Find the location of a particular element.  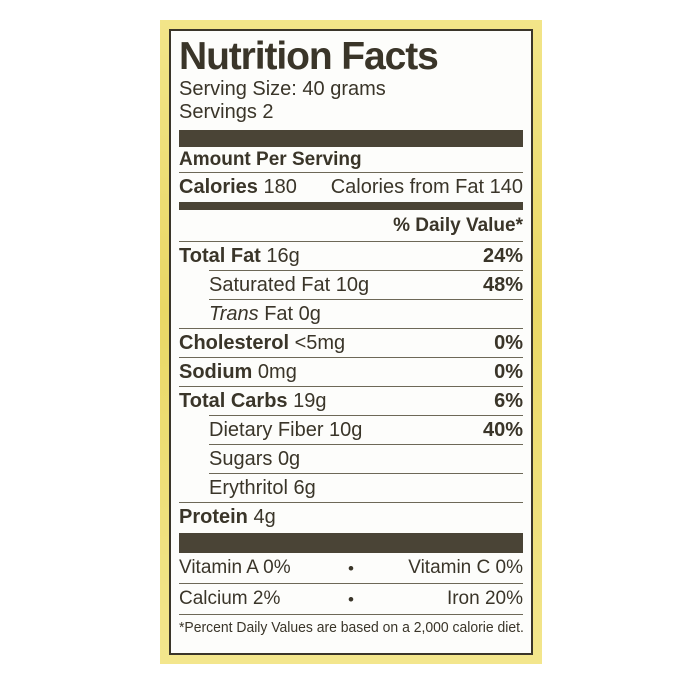

calories-label-group: Calories 180 is located at coordinates (238, 187).